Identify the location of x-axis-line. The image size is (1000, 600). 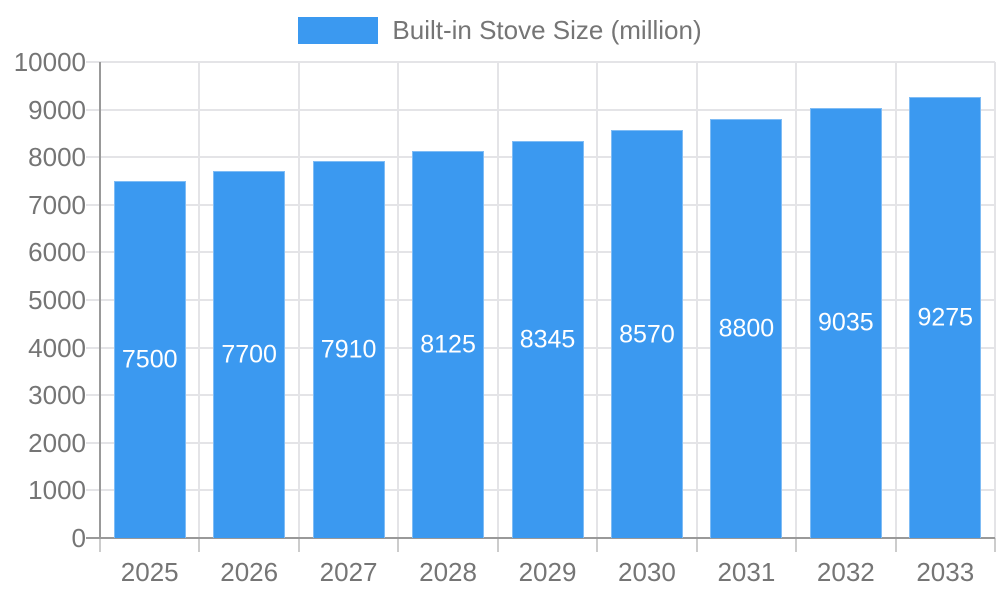
(540, 538).